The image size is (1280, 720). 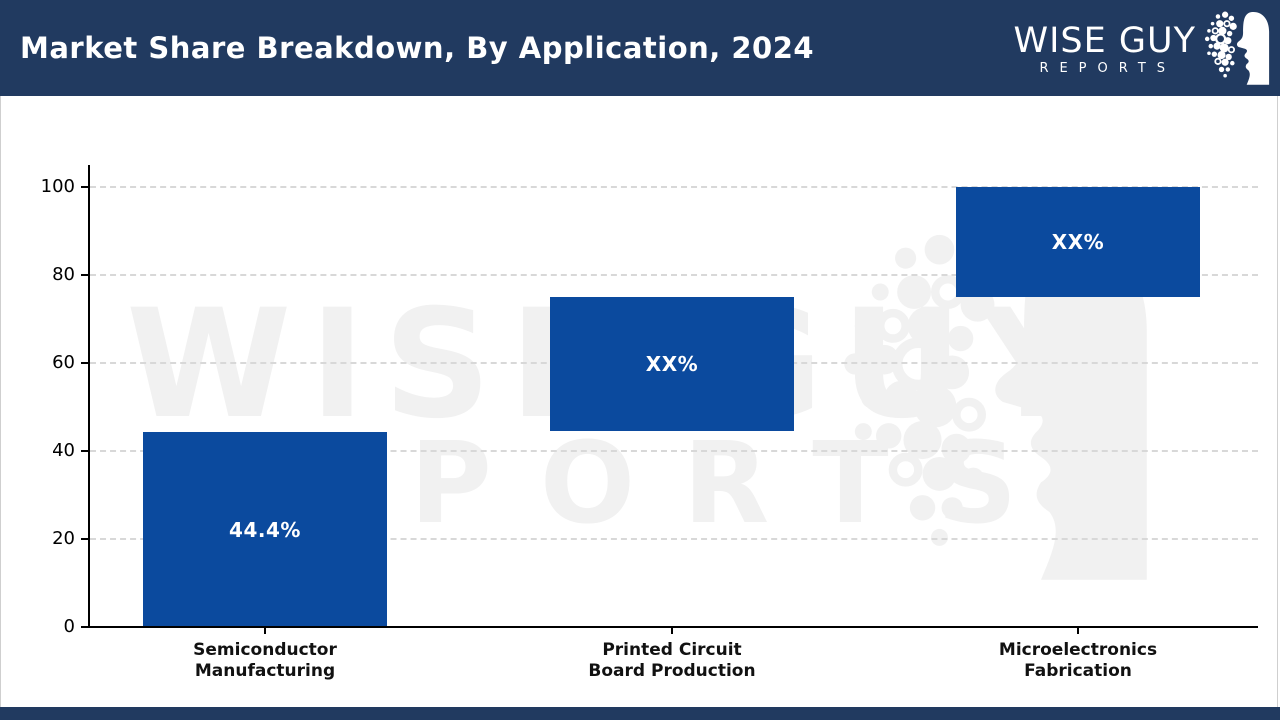 What do you see at coordinates (1078, 650) in the screenshot?
I see `category-label-line: Microelectronics` at bounding box center [1078, 650].